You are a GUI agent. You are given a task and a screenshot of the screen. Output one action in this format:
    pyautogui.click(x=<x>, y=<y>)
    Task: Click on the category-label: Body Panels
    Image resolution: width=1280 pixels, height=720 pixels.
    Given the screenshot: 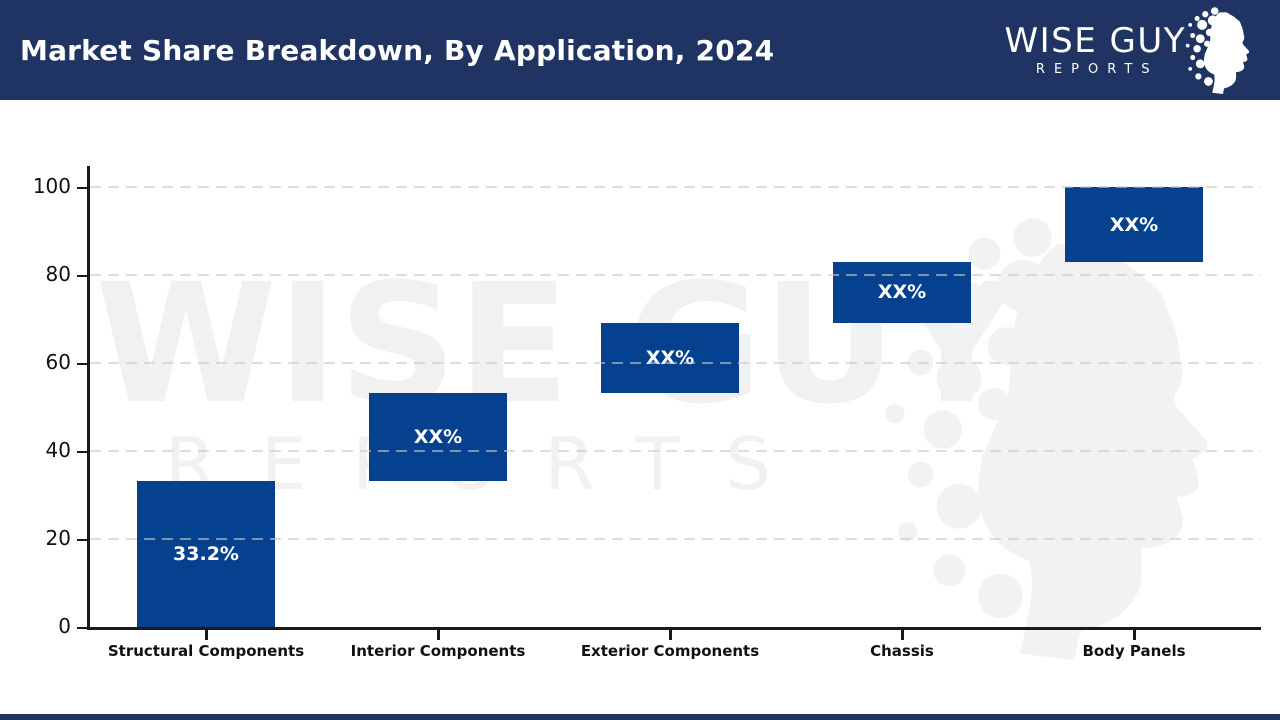 What is the action you would take?
    pyautogui.click(x=1134, y=651)
    